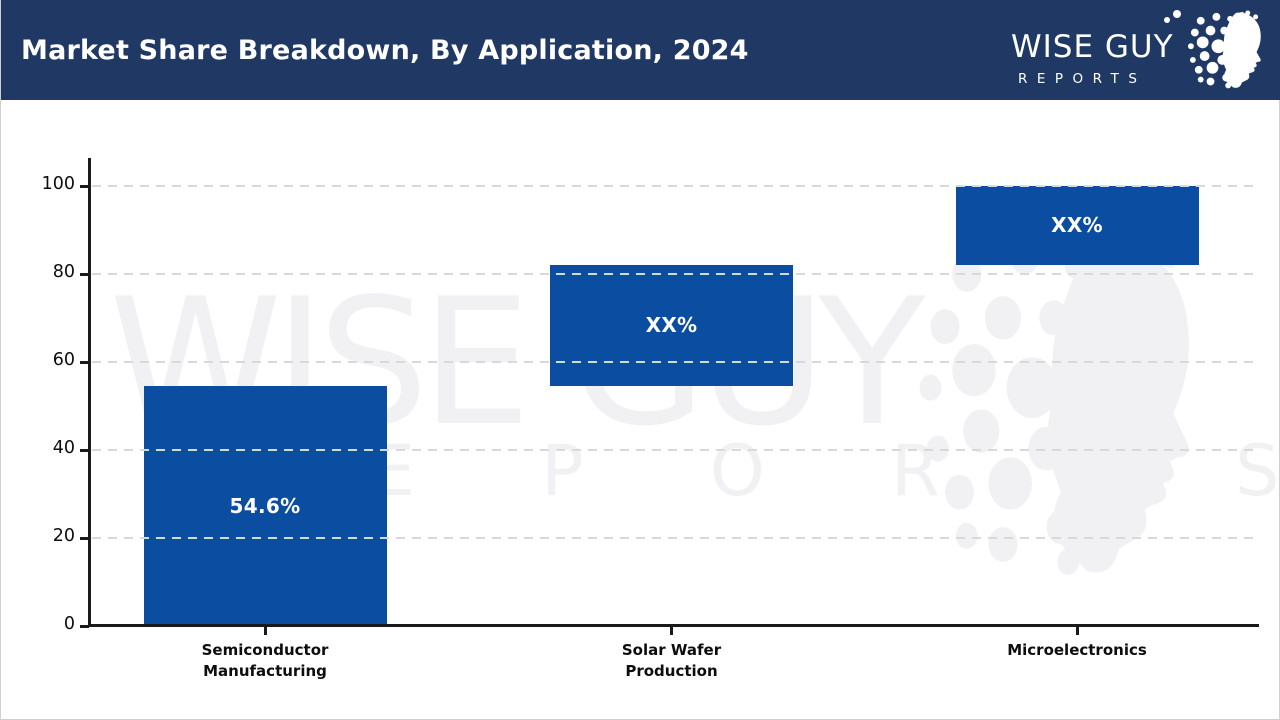 This screenshot has height=720, width=1280. Describe the element at coordinates (1054, 401) in the screenshot. I see `watermark-head-icon` at that location.